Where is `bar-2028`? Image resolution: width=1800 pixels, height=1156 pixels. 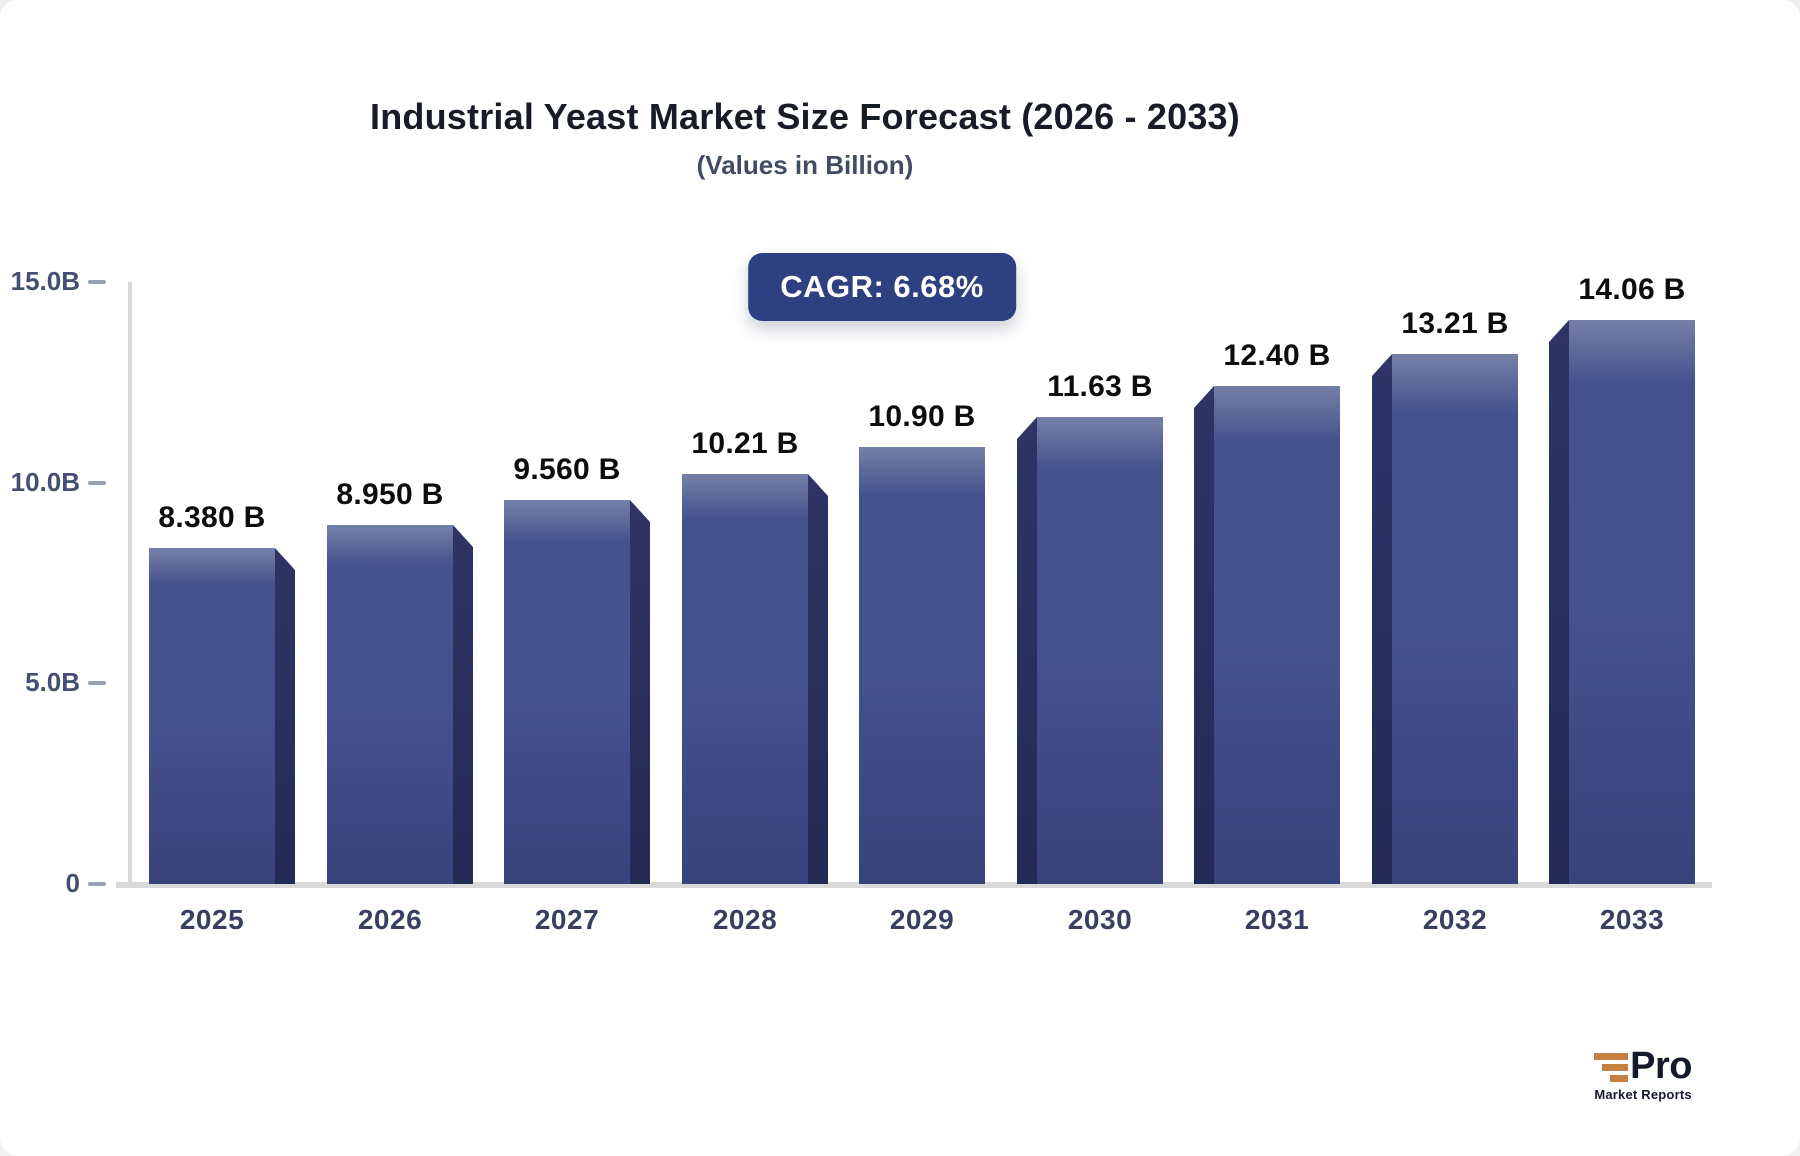
bar-2028 is located at coordinates (755, 679).